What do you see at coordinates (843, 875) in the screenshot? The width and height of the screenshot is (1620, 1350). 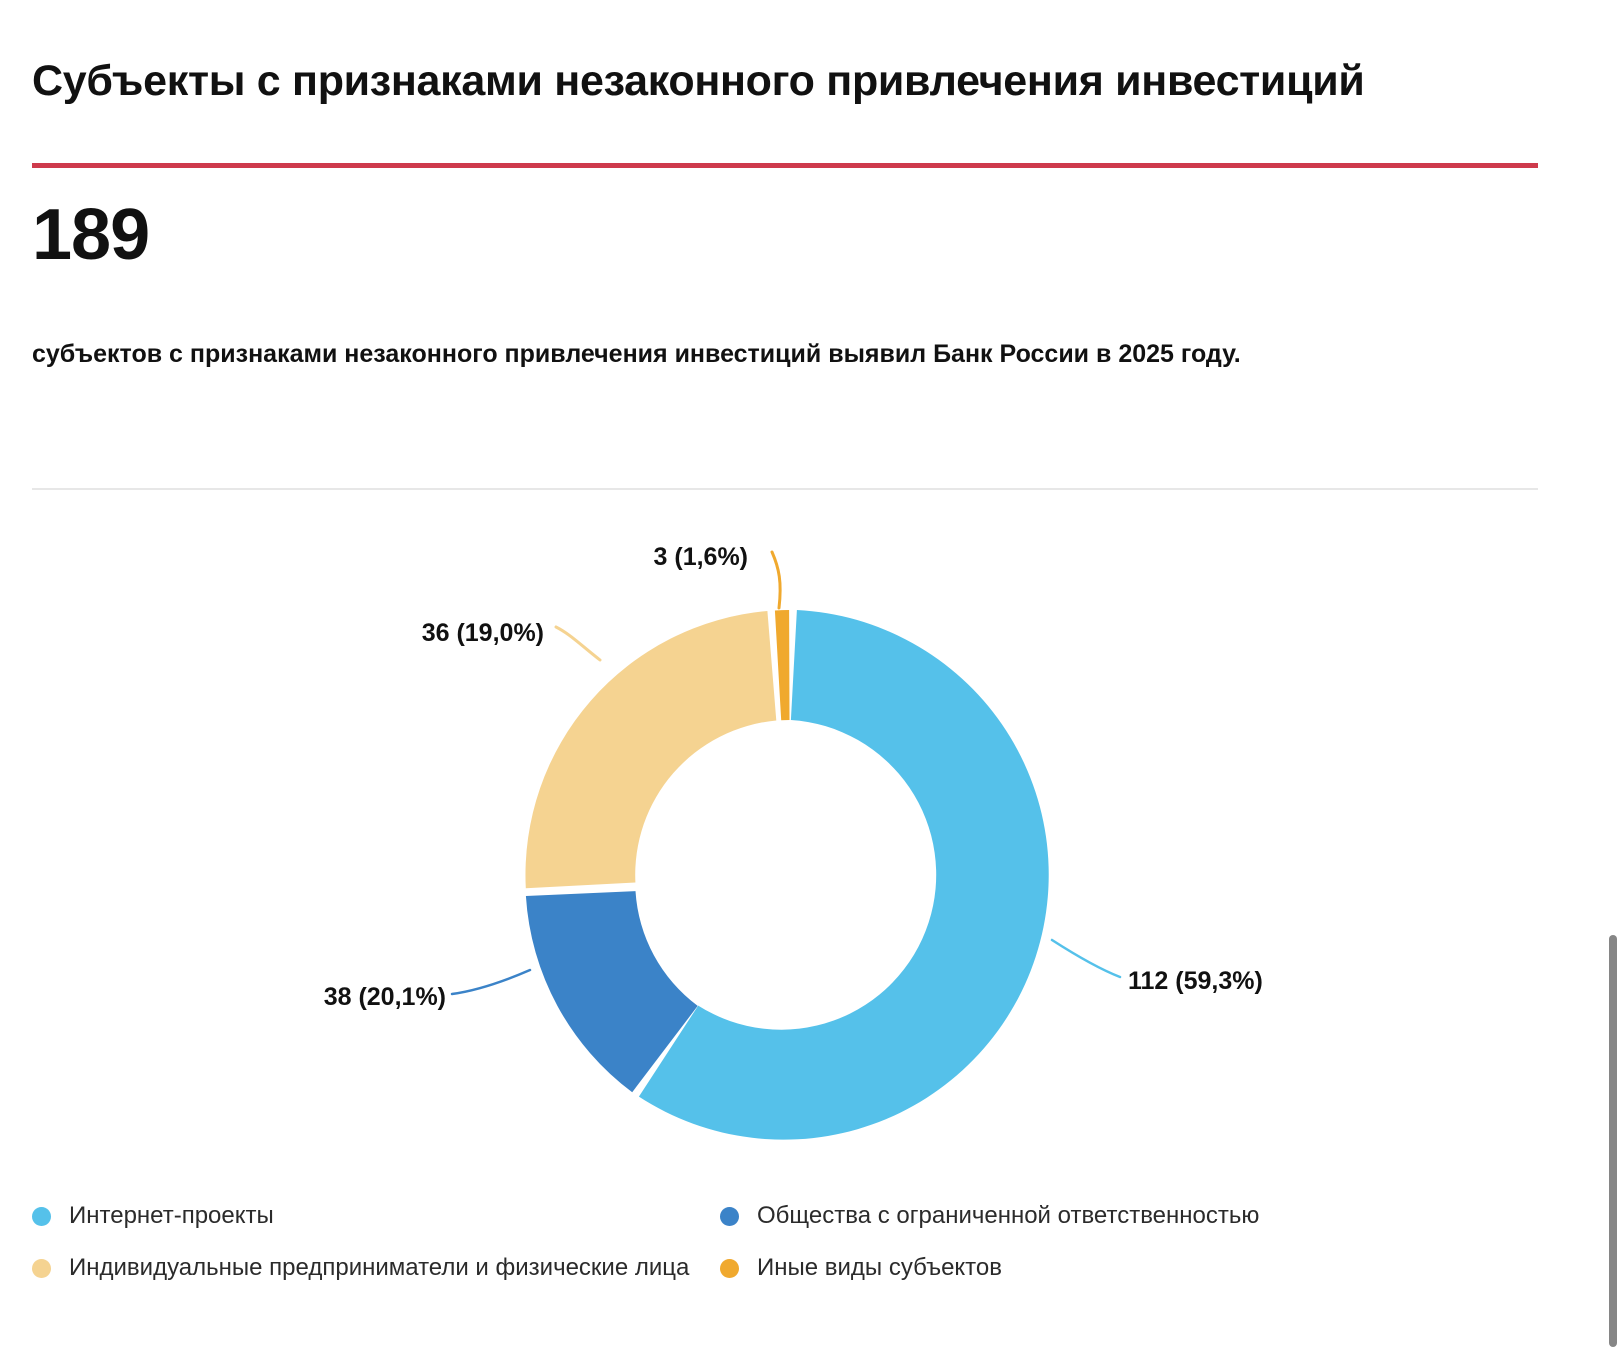 I see `donut-slice-internet` at bounding box center [843, 875].